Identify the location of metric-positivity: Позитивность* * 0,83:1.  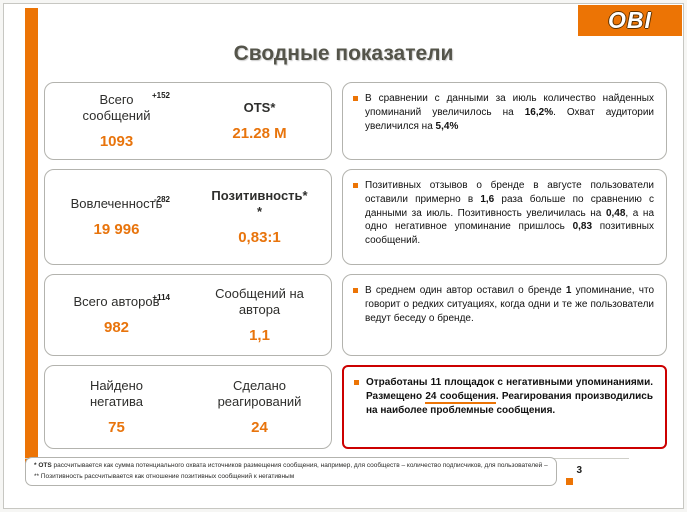
(259, 217).